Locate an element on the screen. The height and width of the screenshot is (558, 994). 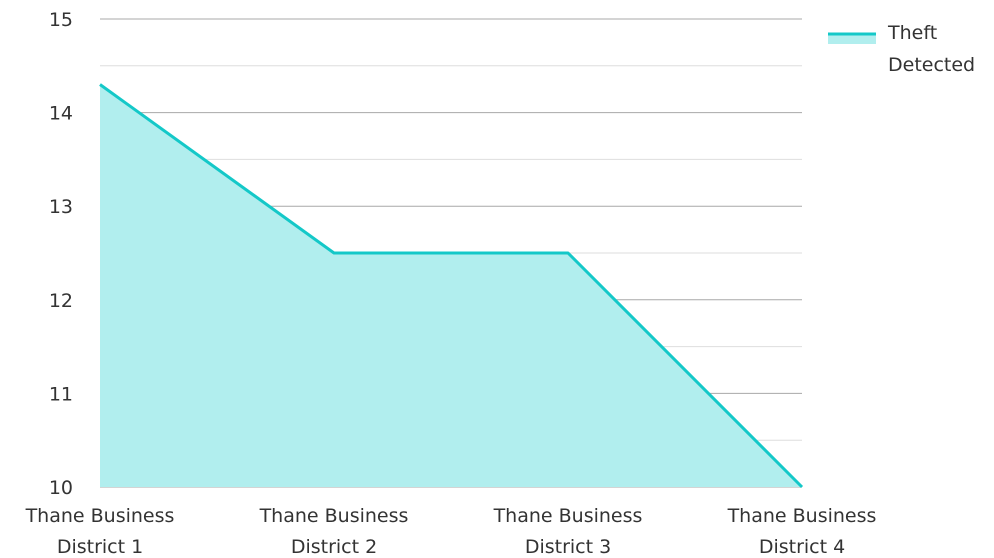
legend-label-line-2: Detected is located at coordinates (931, 65).